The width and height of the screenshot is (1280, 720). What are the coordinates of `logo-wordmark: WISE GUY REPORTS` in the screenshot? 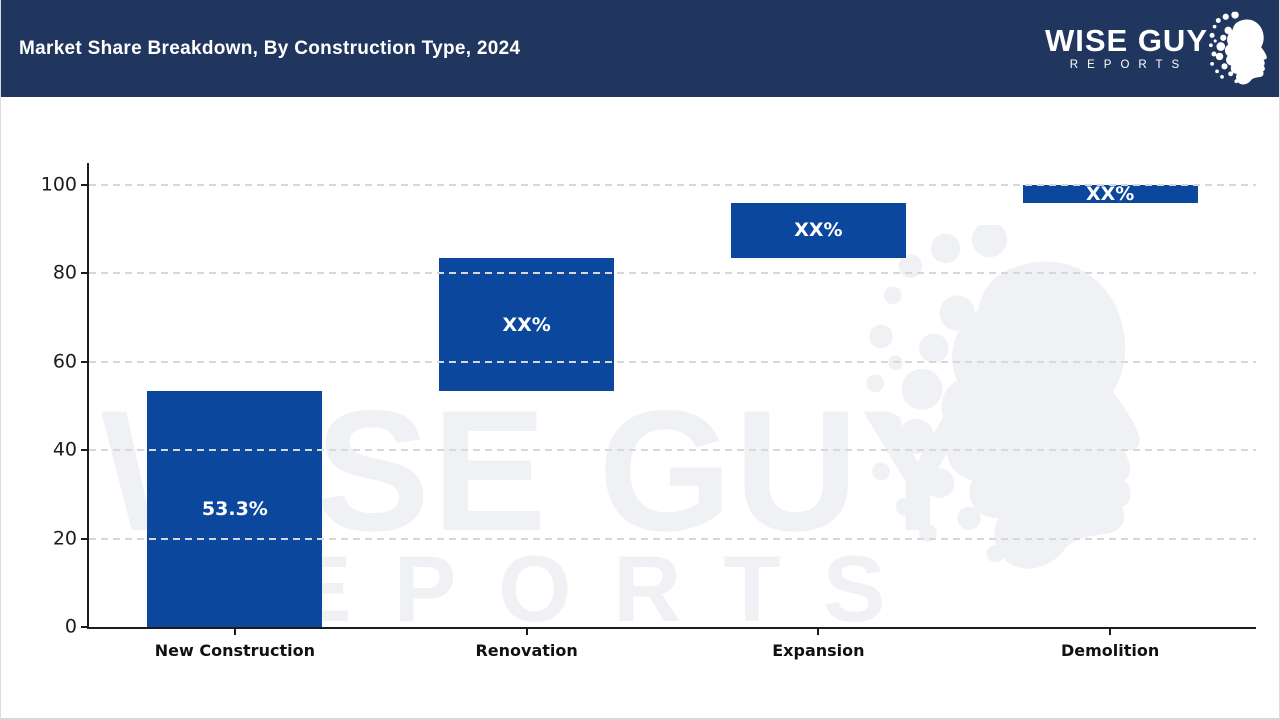 It's located at (1126, 48).